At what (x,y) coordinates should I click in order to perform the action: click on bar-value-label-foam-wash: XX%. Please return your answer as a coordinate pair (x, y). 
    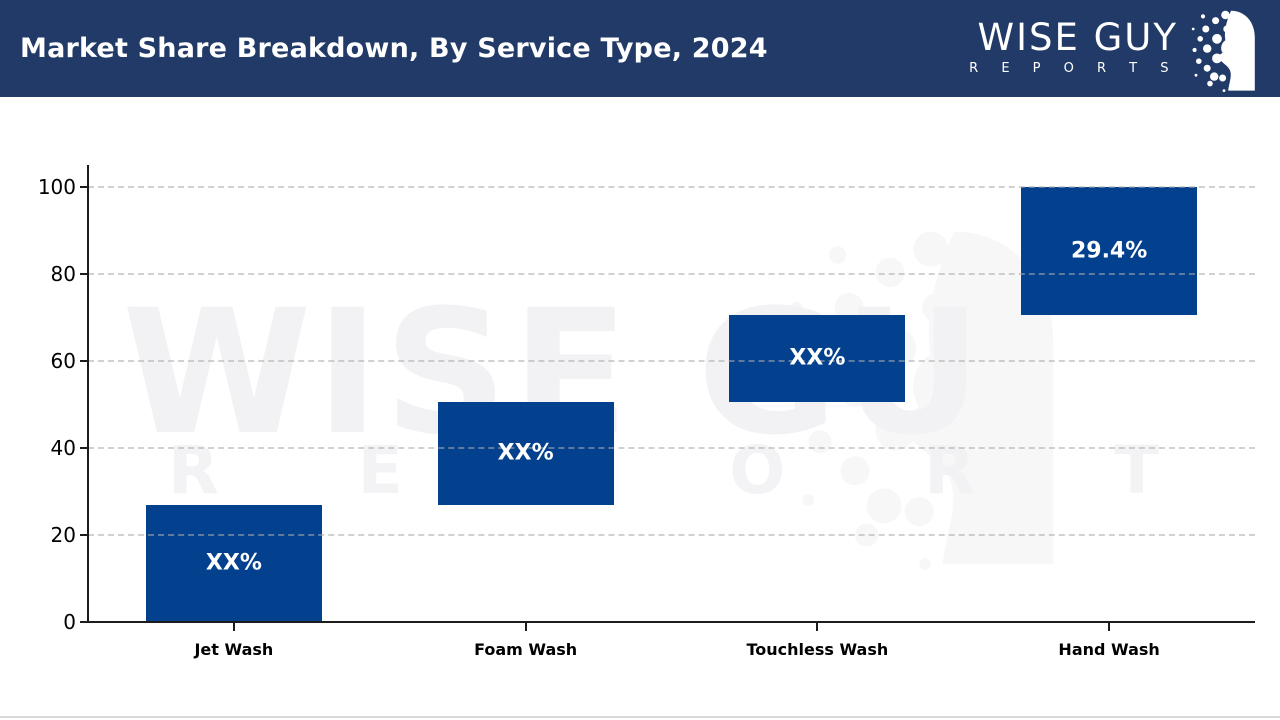
    Looking at the image, I should click on (525, 453).